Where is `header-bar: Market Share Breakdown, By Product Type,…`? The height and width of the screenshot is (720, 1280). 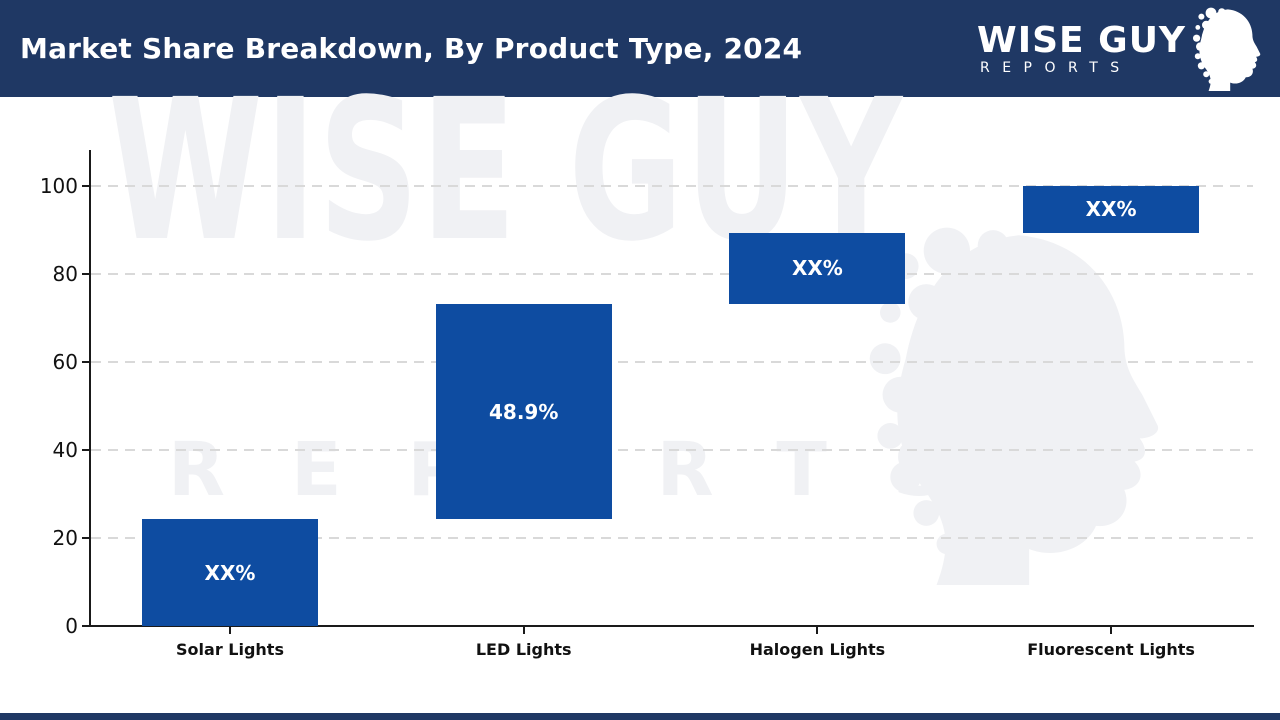
header-bar: Market Share Breakdown, By Product Type,… is located at coordinates (640, 48).